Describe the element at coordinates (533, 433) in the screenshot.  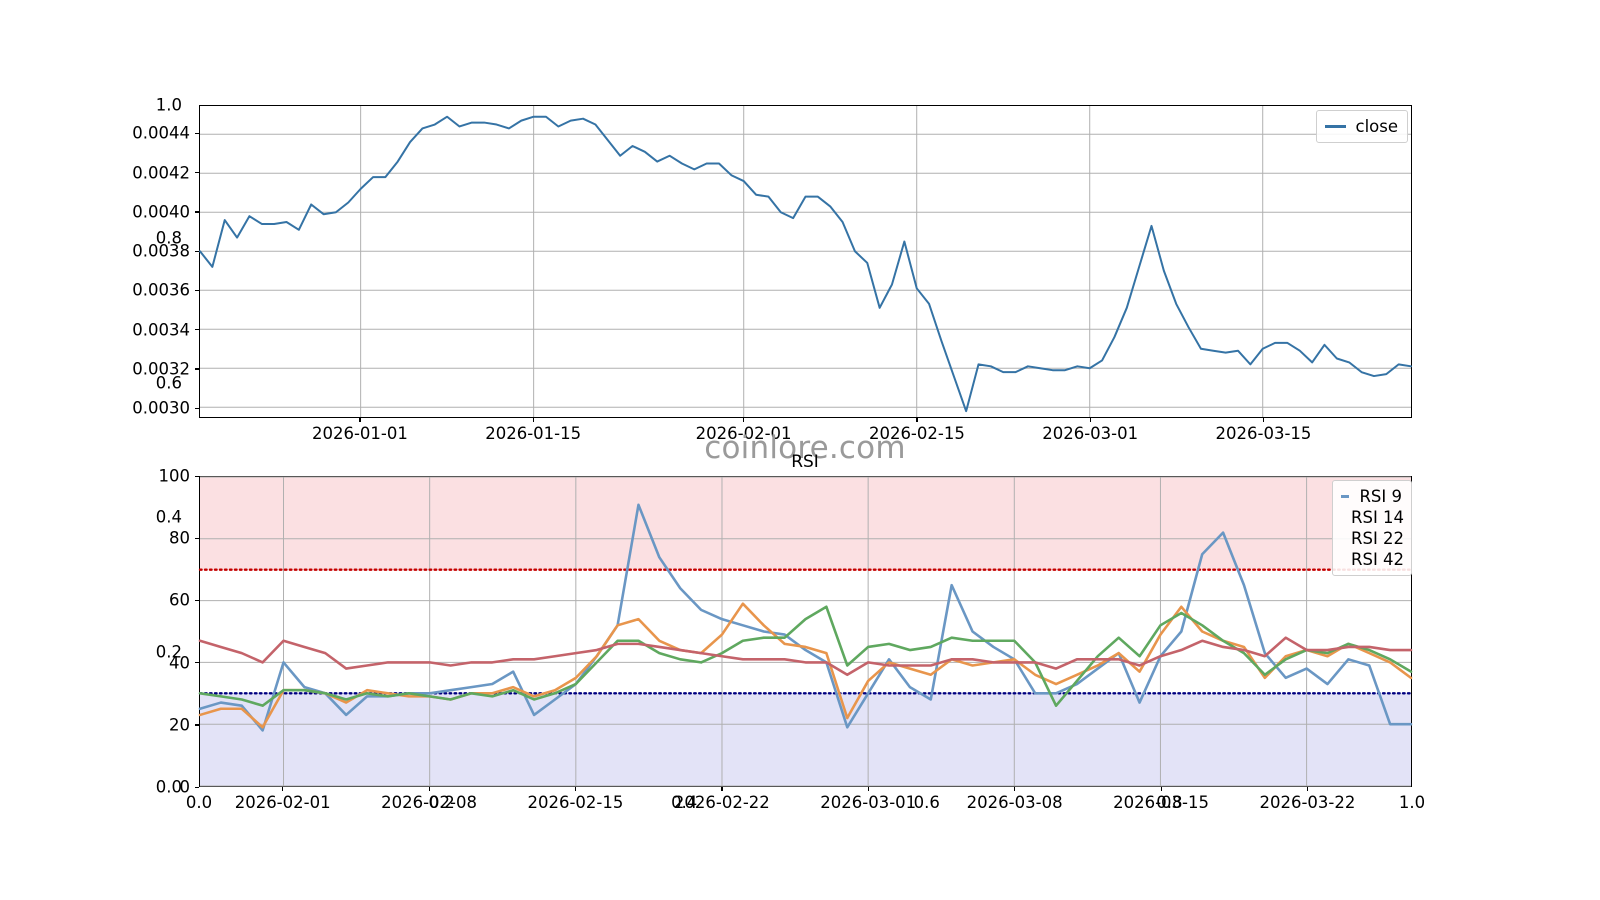
I see `price-x-tick-label: 2026-01-15` at that location.